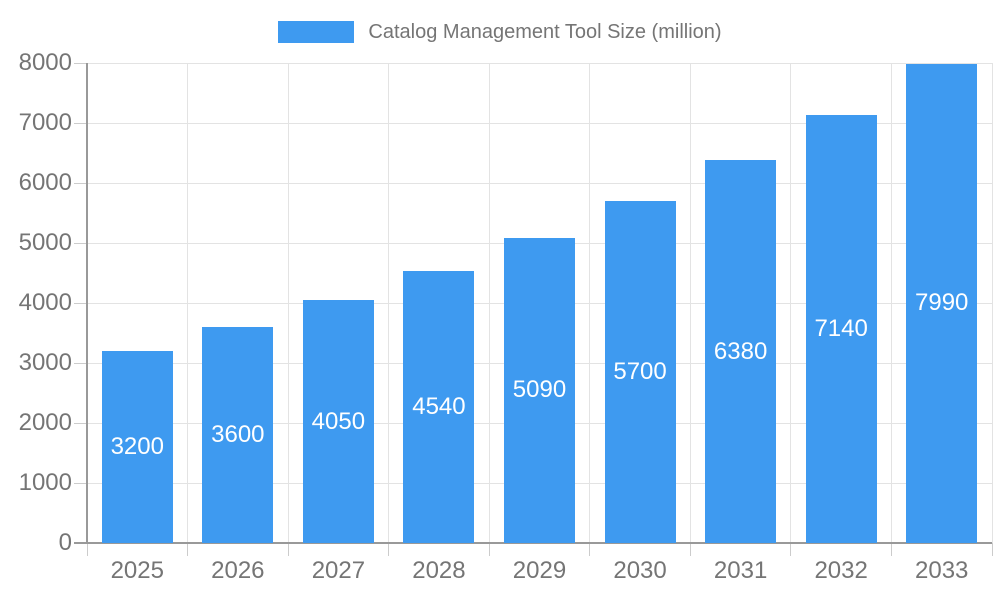  I want to click on x-axis-label: 2026, so click(238, 570).